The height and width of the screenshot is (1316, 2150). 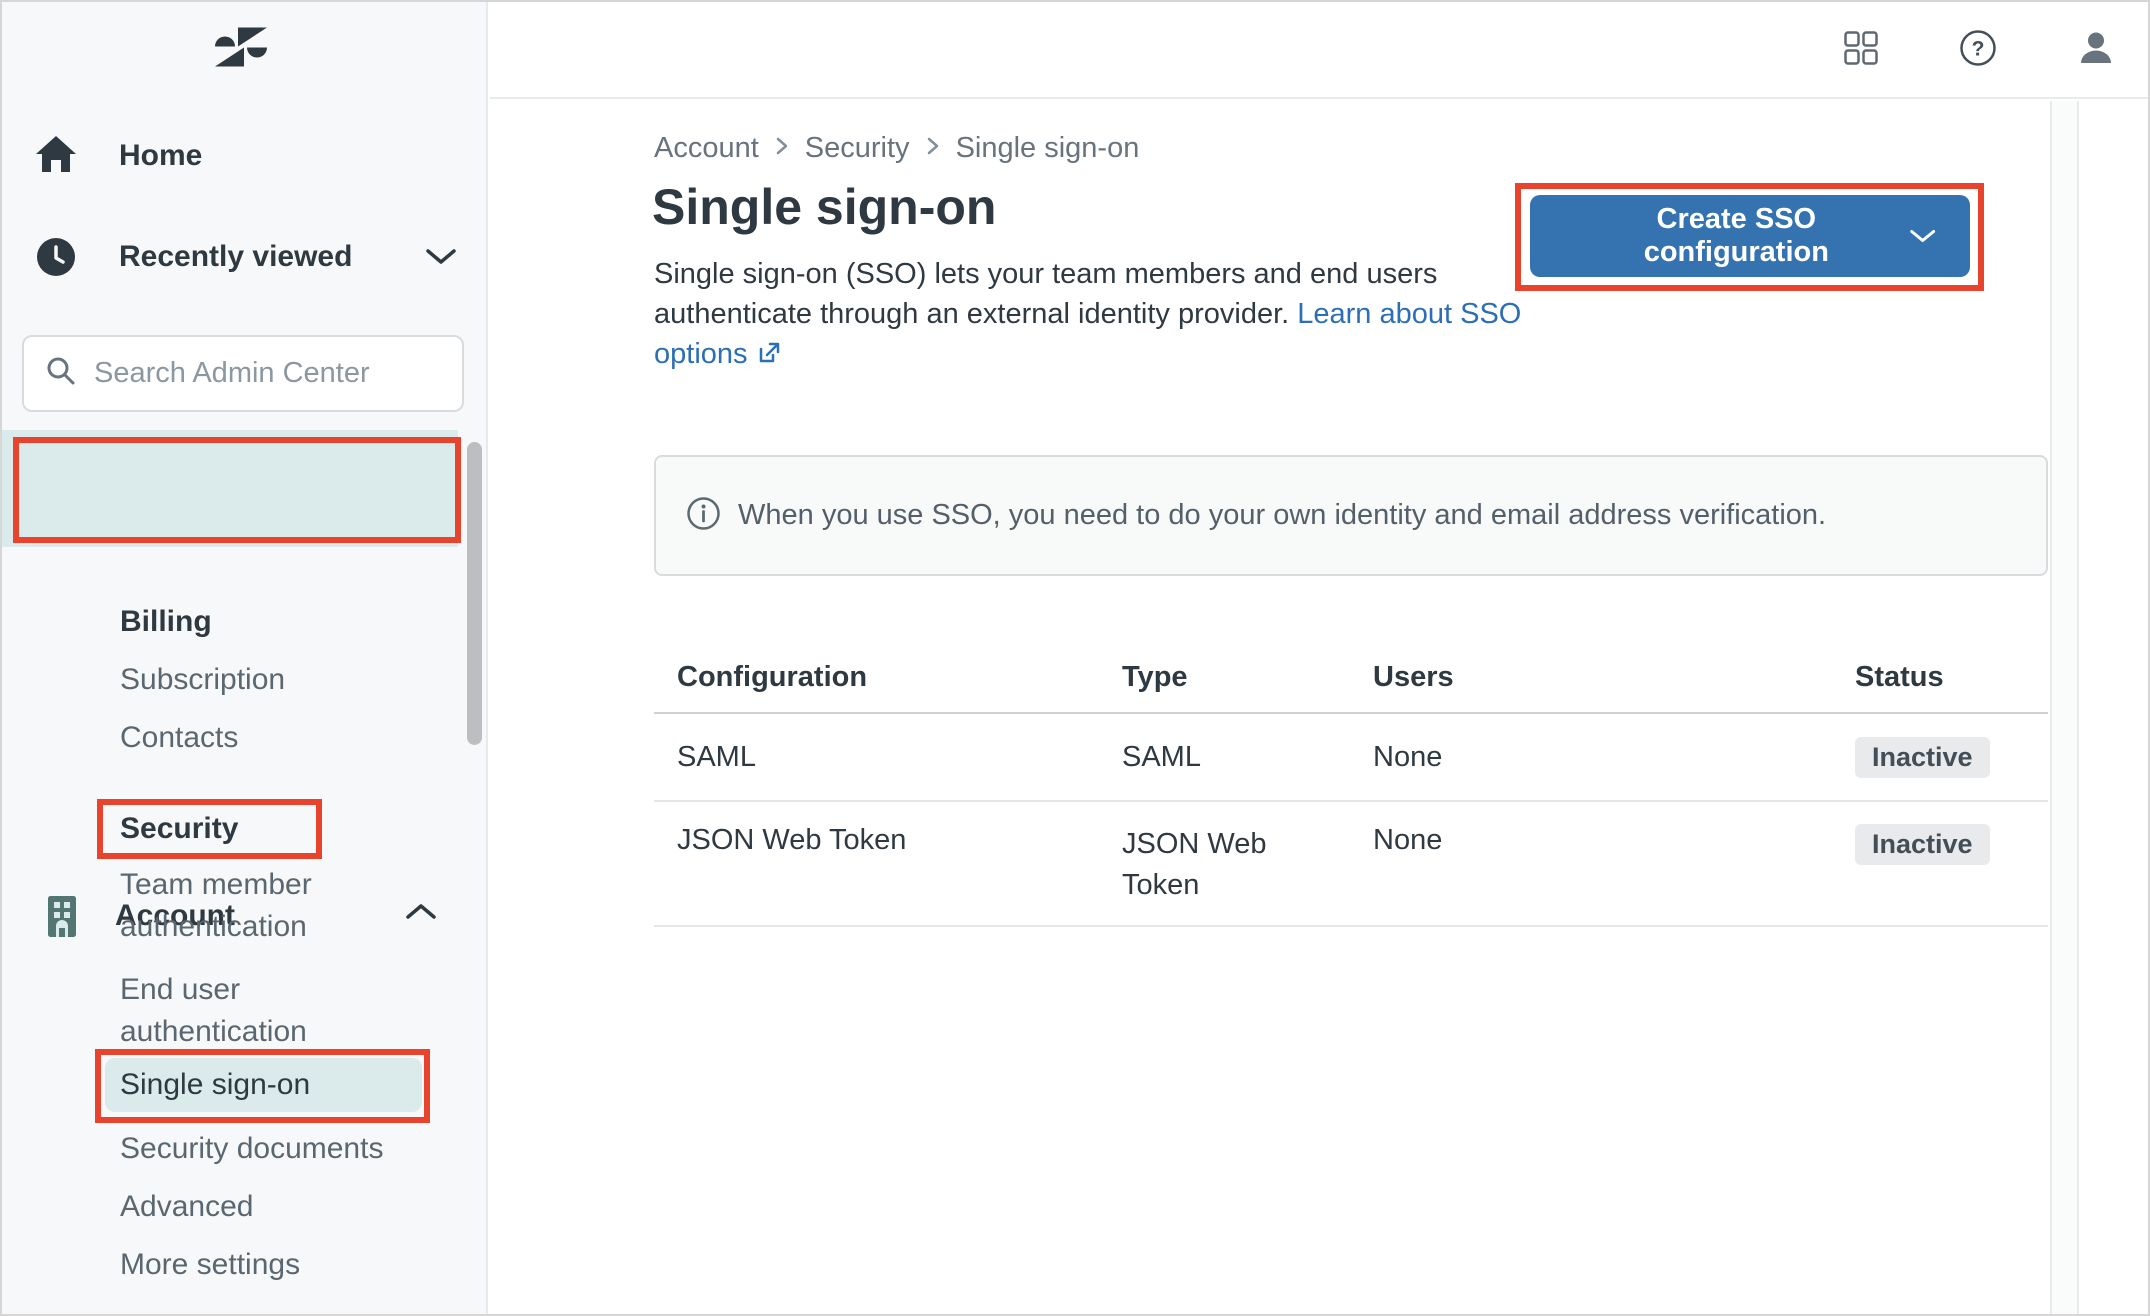 What do you see at coordinates (259, 373) in the screenshot?
I see `search-input` at bounding box center [259, 373].